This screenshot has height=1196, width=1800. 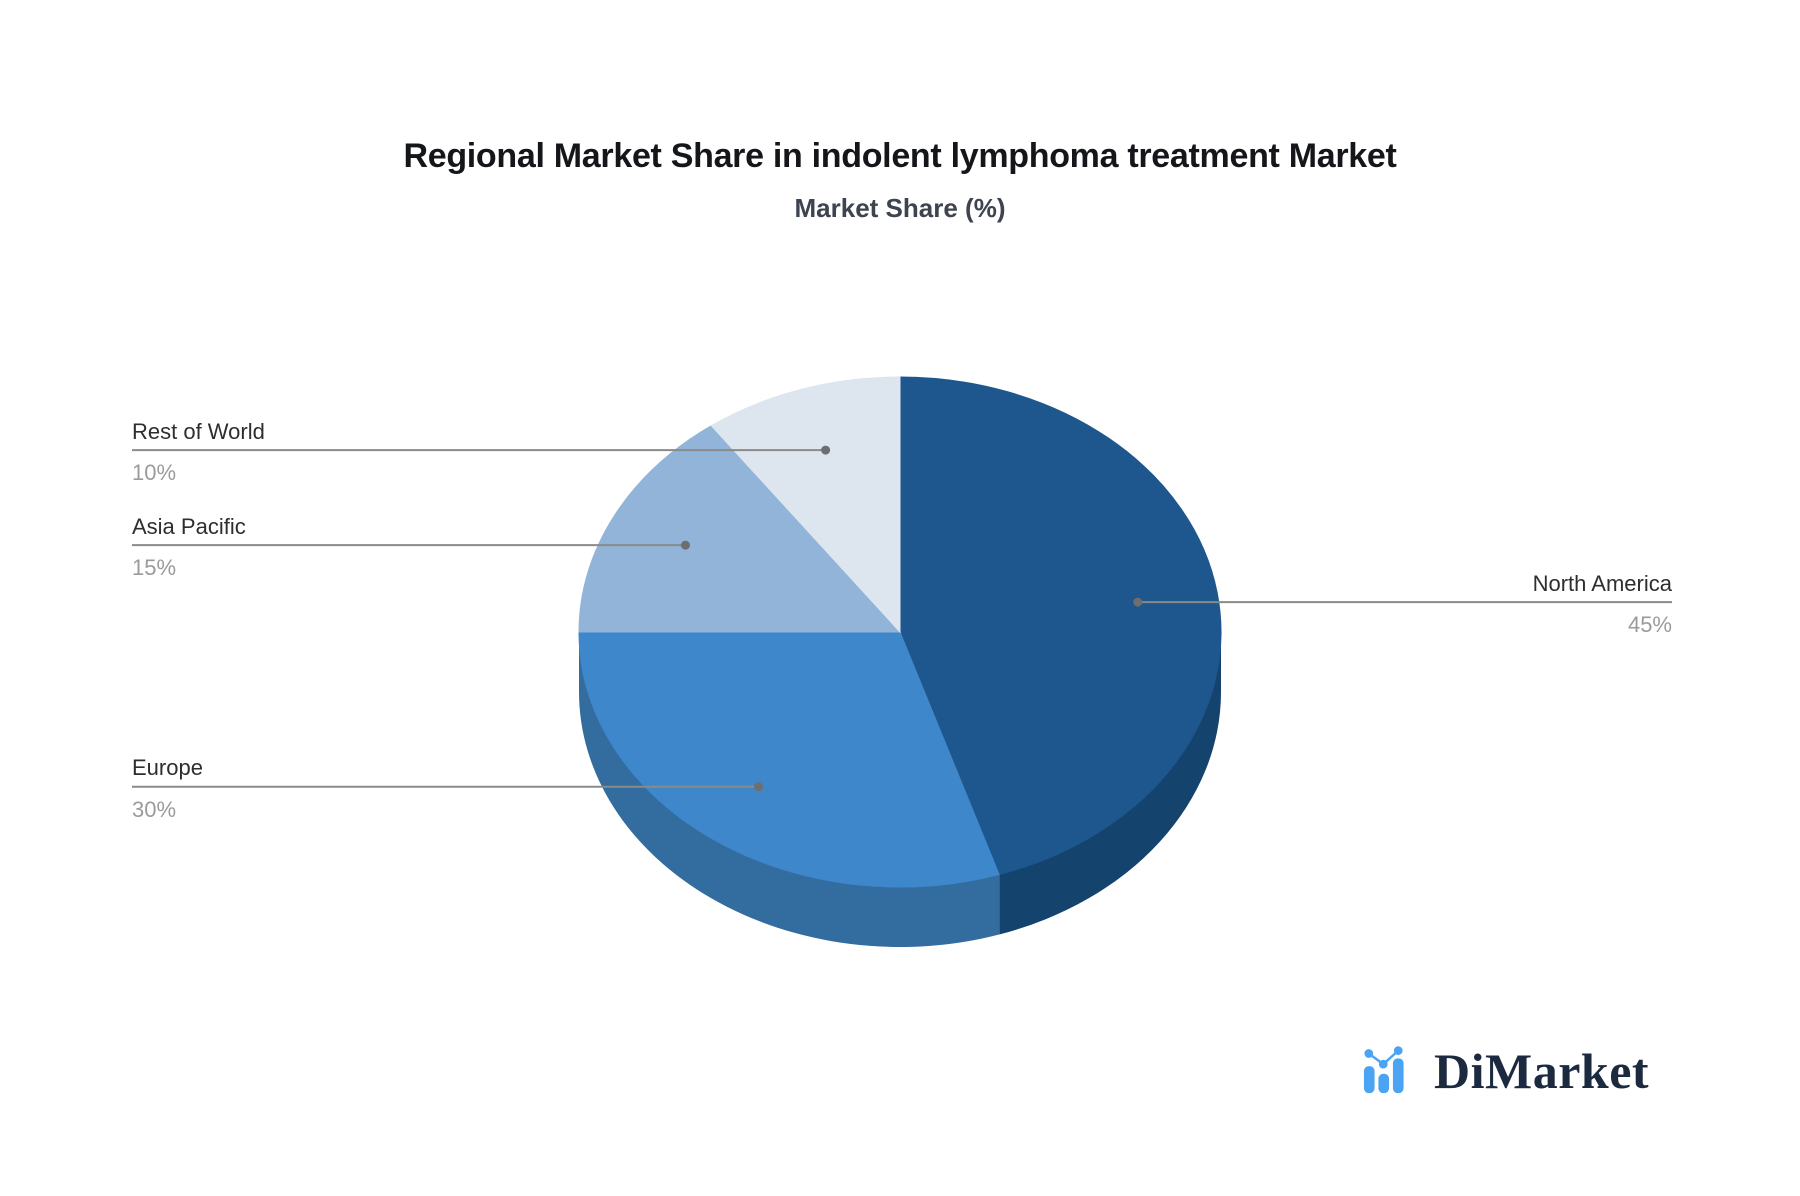 I want to click on pie-slice-side-north-america, so click(x=1110, y=783).